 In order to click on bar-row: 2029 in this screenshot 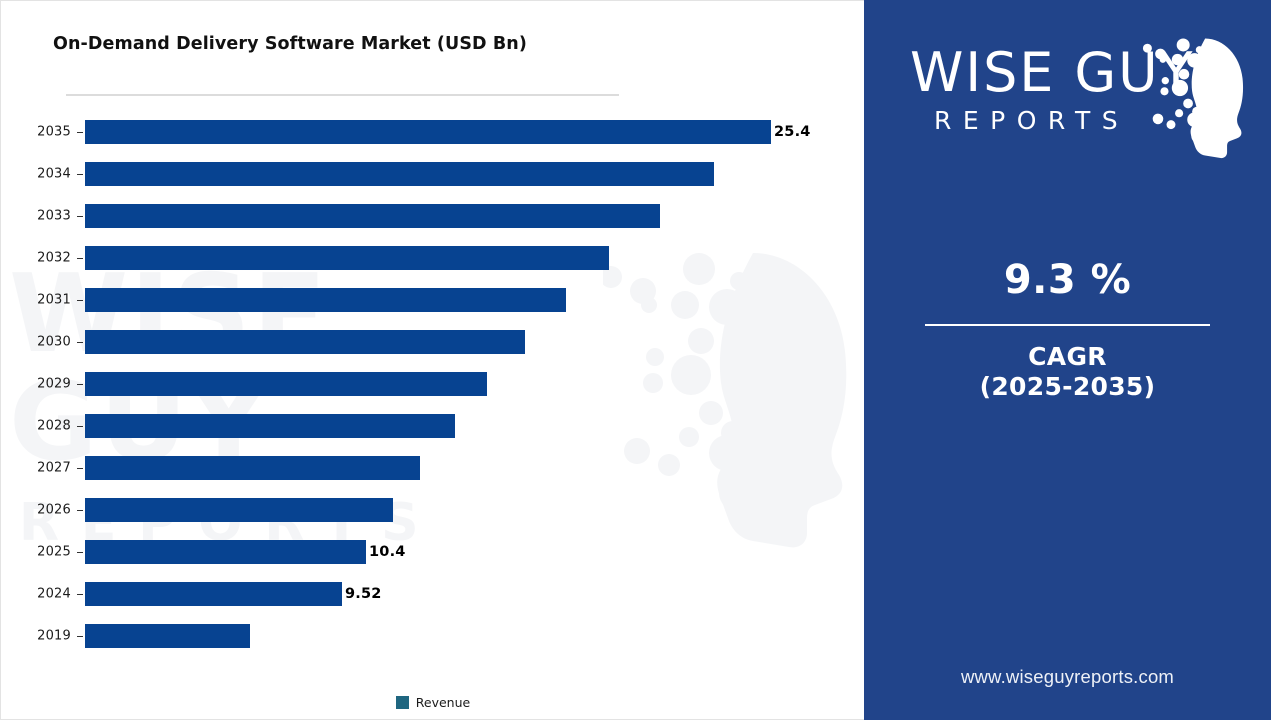, I will do `click(432, 384)`.